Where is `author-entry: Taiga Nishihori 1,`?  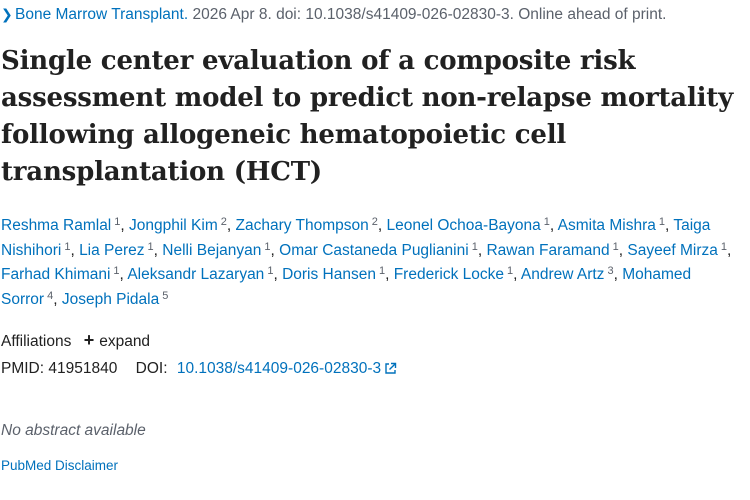
author-entry: Taiga Nishihori 1, is located at coordinates (355, 238).